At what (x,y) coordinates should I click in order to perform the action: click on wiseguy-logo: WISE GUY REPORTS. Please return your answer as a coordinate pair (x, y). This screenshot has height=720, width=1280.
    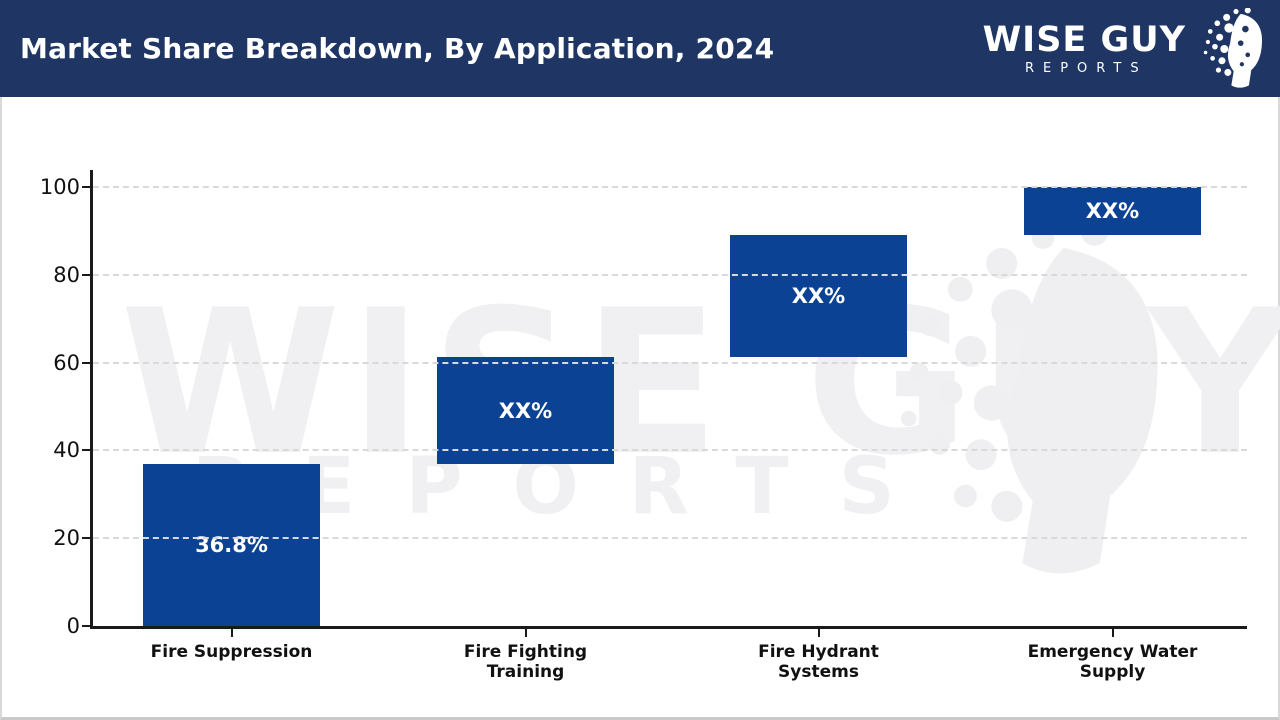
    Looking at the image, I should click on (1124, 48).